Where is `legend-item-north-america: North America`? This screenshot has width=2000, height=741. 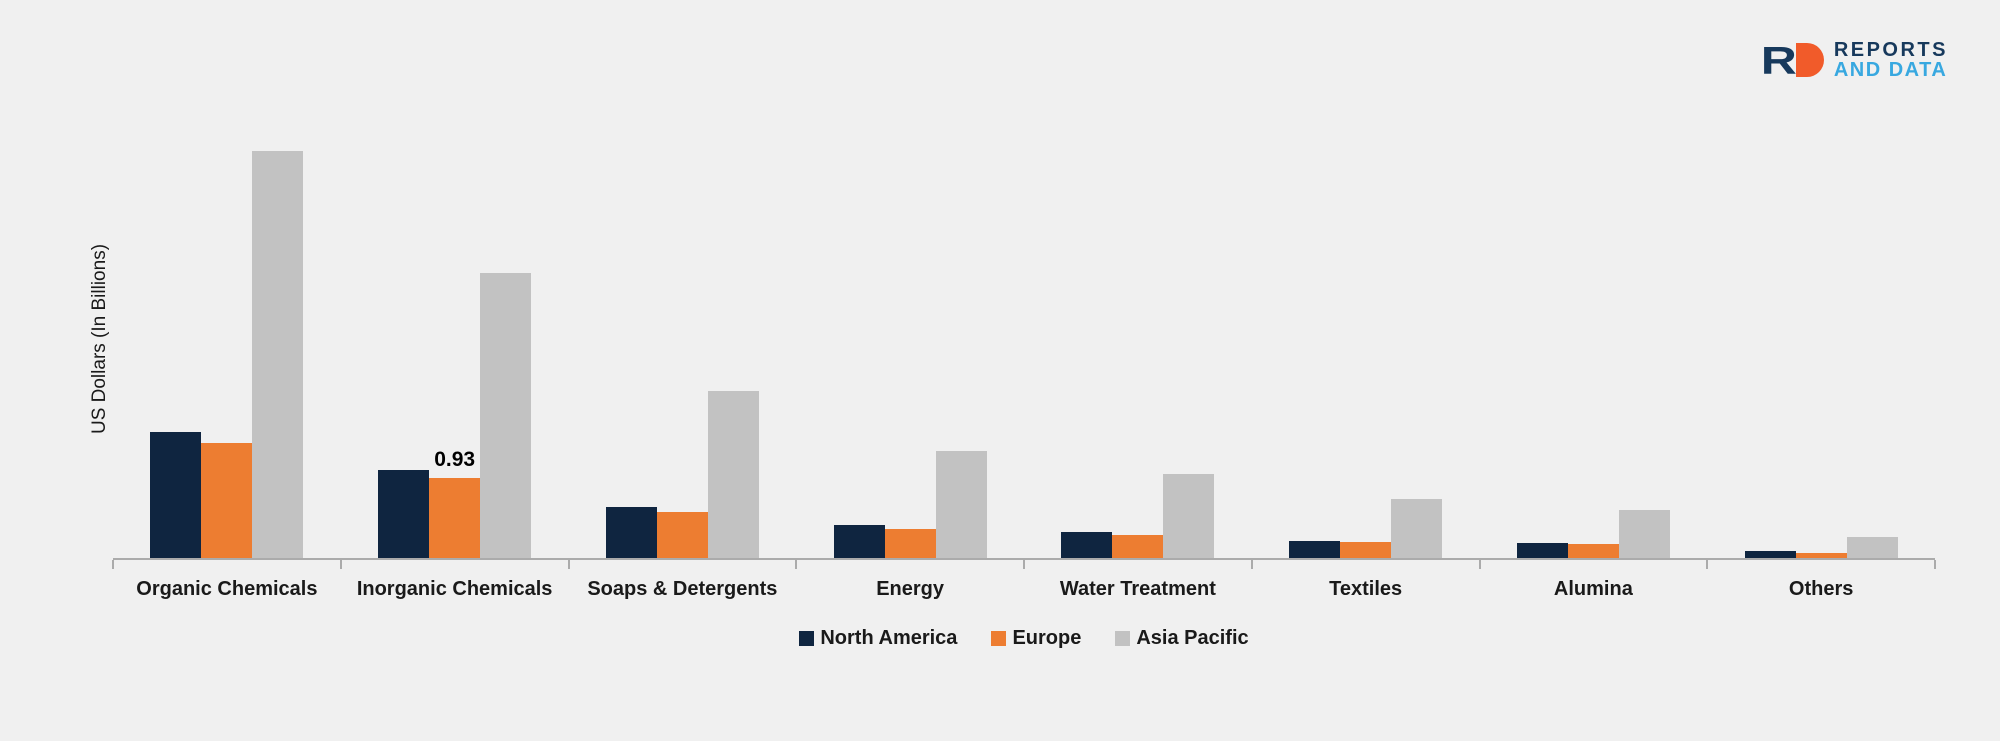 legend-item-north-america: North America is located at coordinates (878, 638).